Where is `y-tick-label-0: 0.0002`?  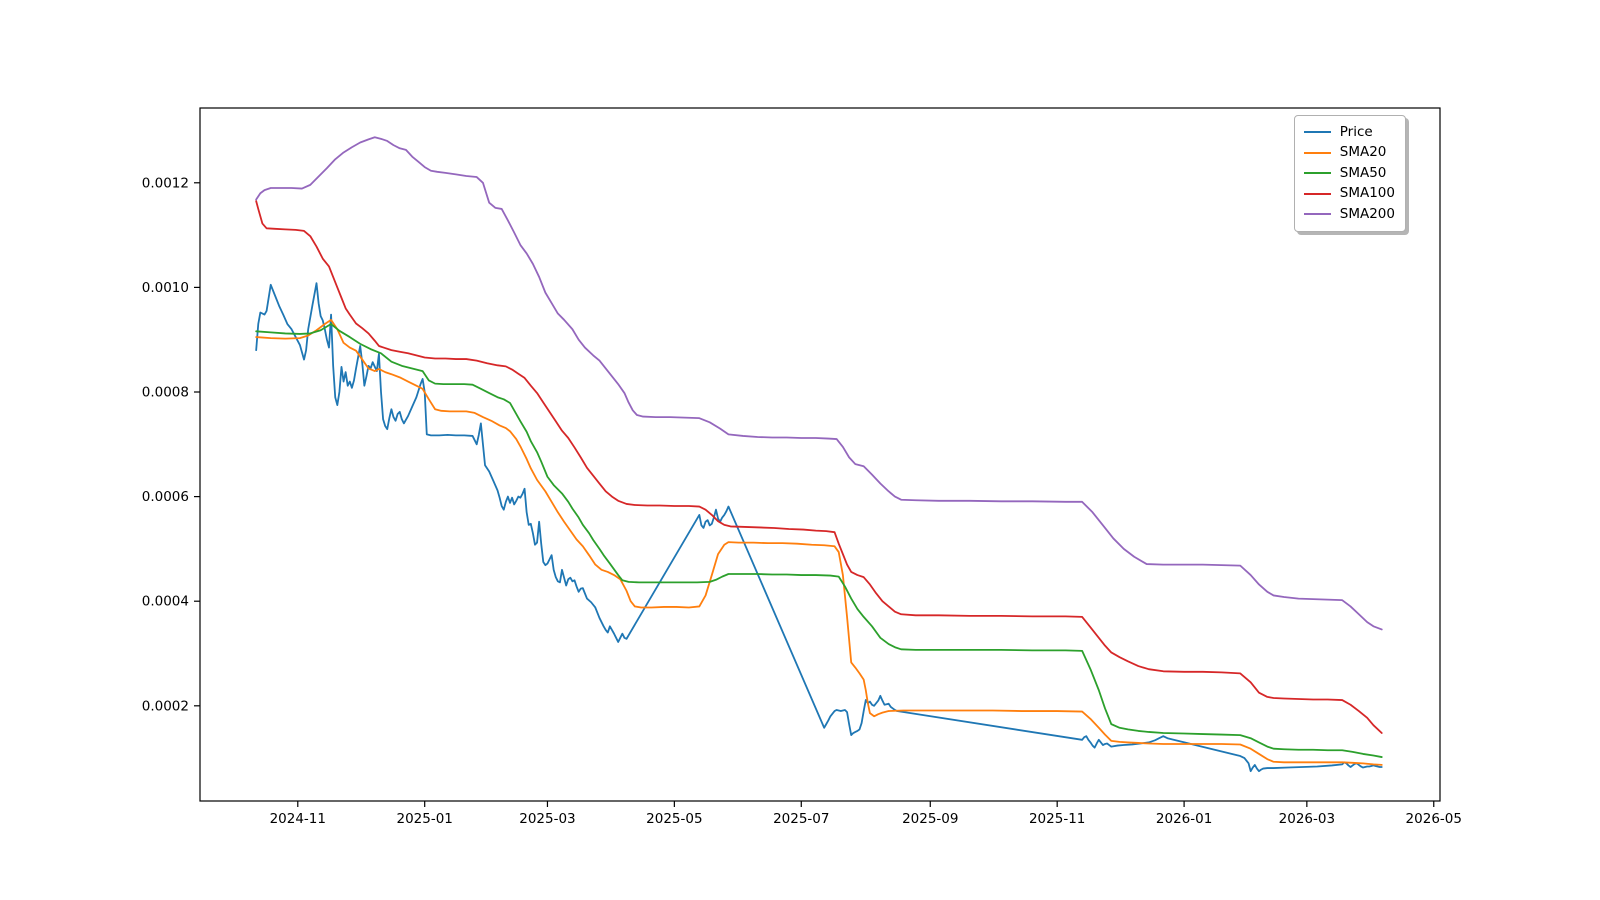
y-tick-label-0: 0.0002 is located at coordinates (165, 706).